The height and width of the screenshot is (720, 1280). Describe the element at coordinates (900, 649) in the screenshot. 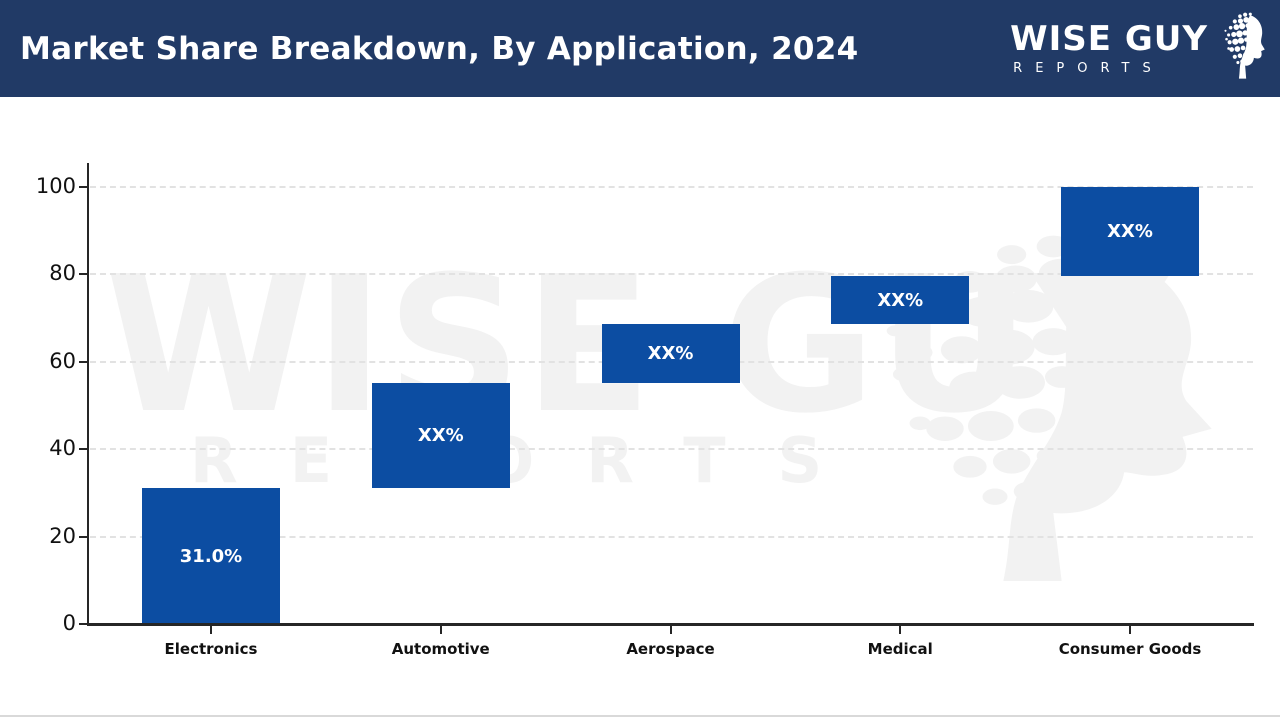

I see `x-axis-category-label: Medical` at that location.